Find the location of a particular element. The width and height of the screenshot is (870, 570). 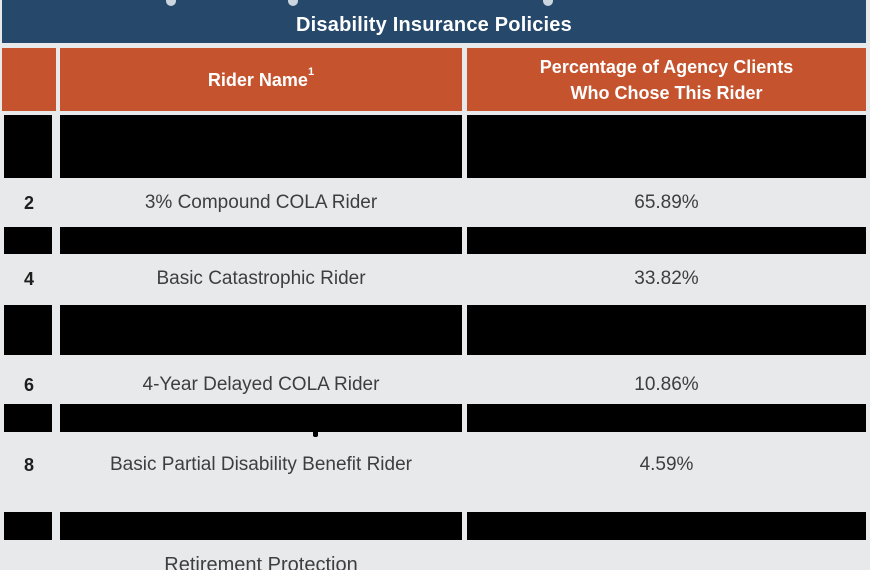

footnote-marker: 1 is located at coordinates (311, 71).